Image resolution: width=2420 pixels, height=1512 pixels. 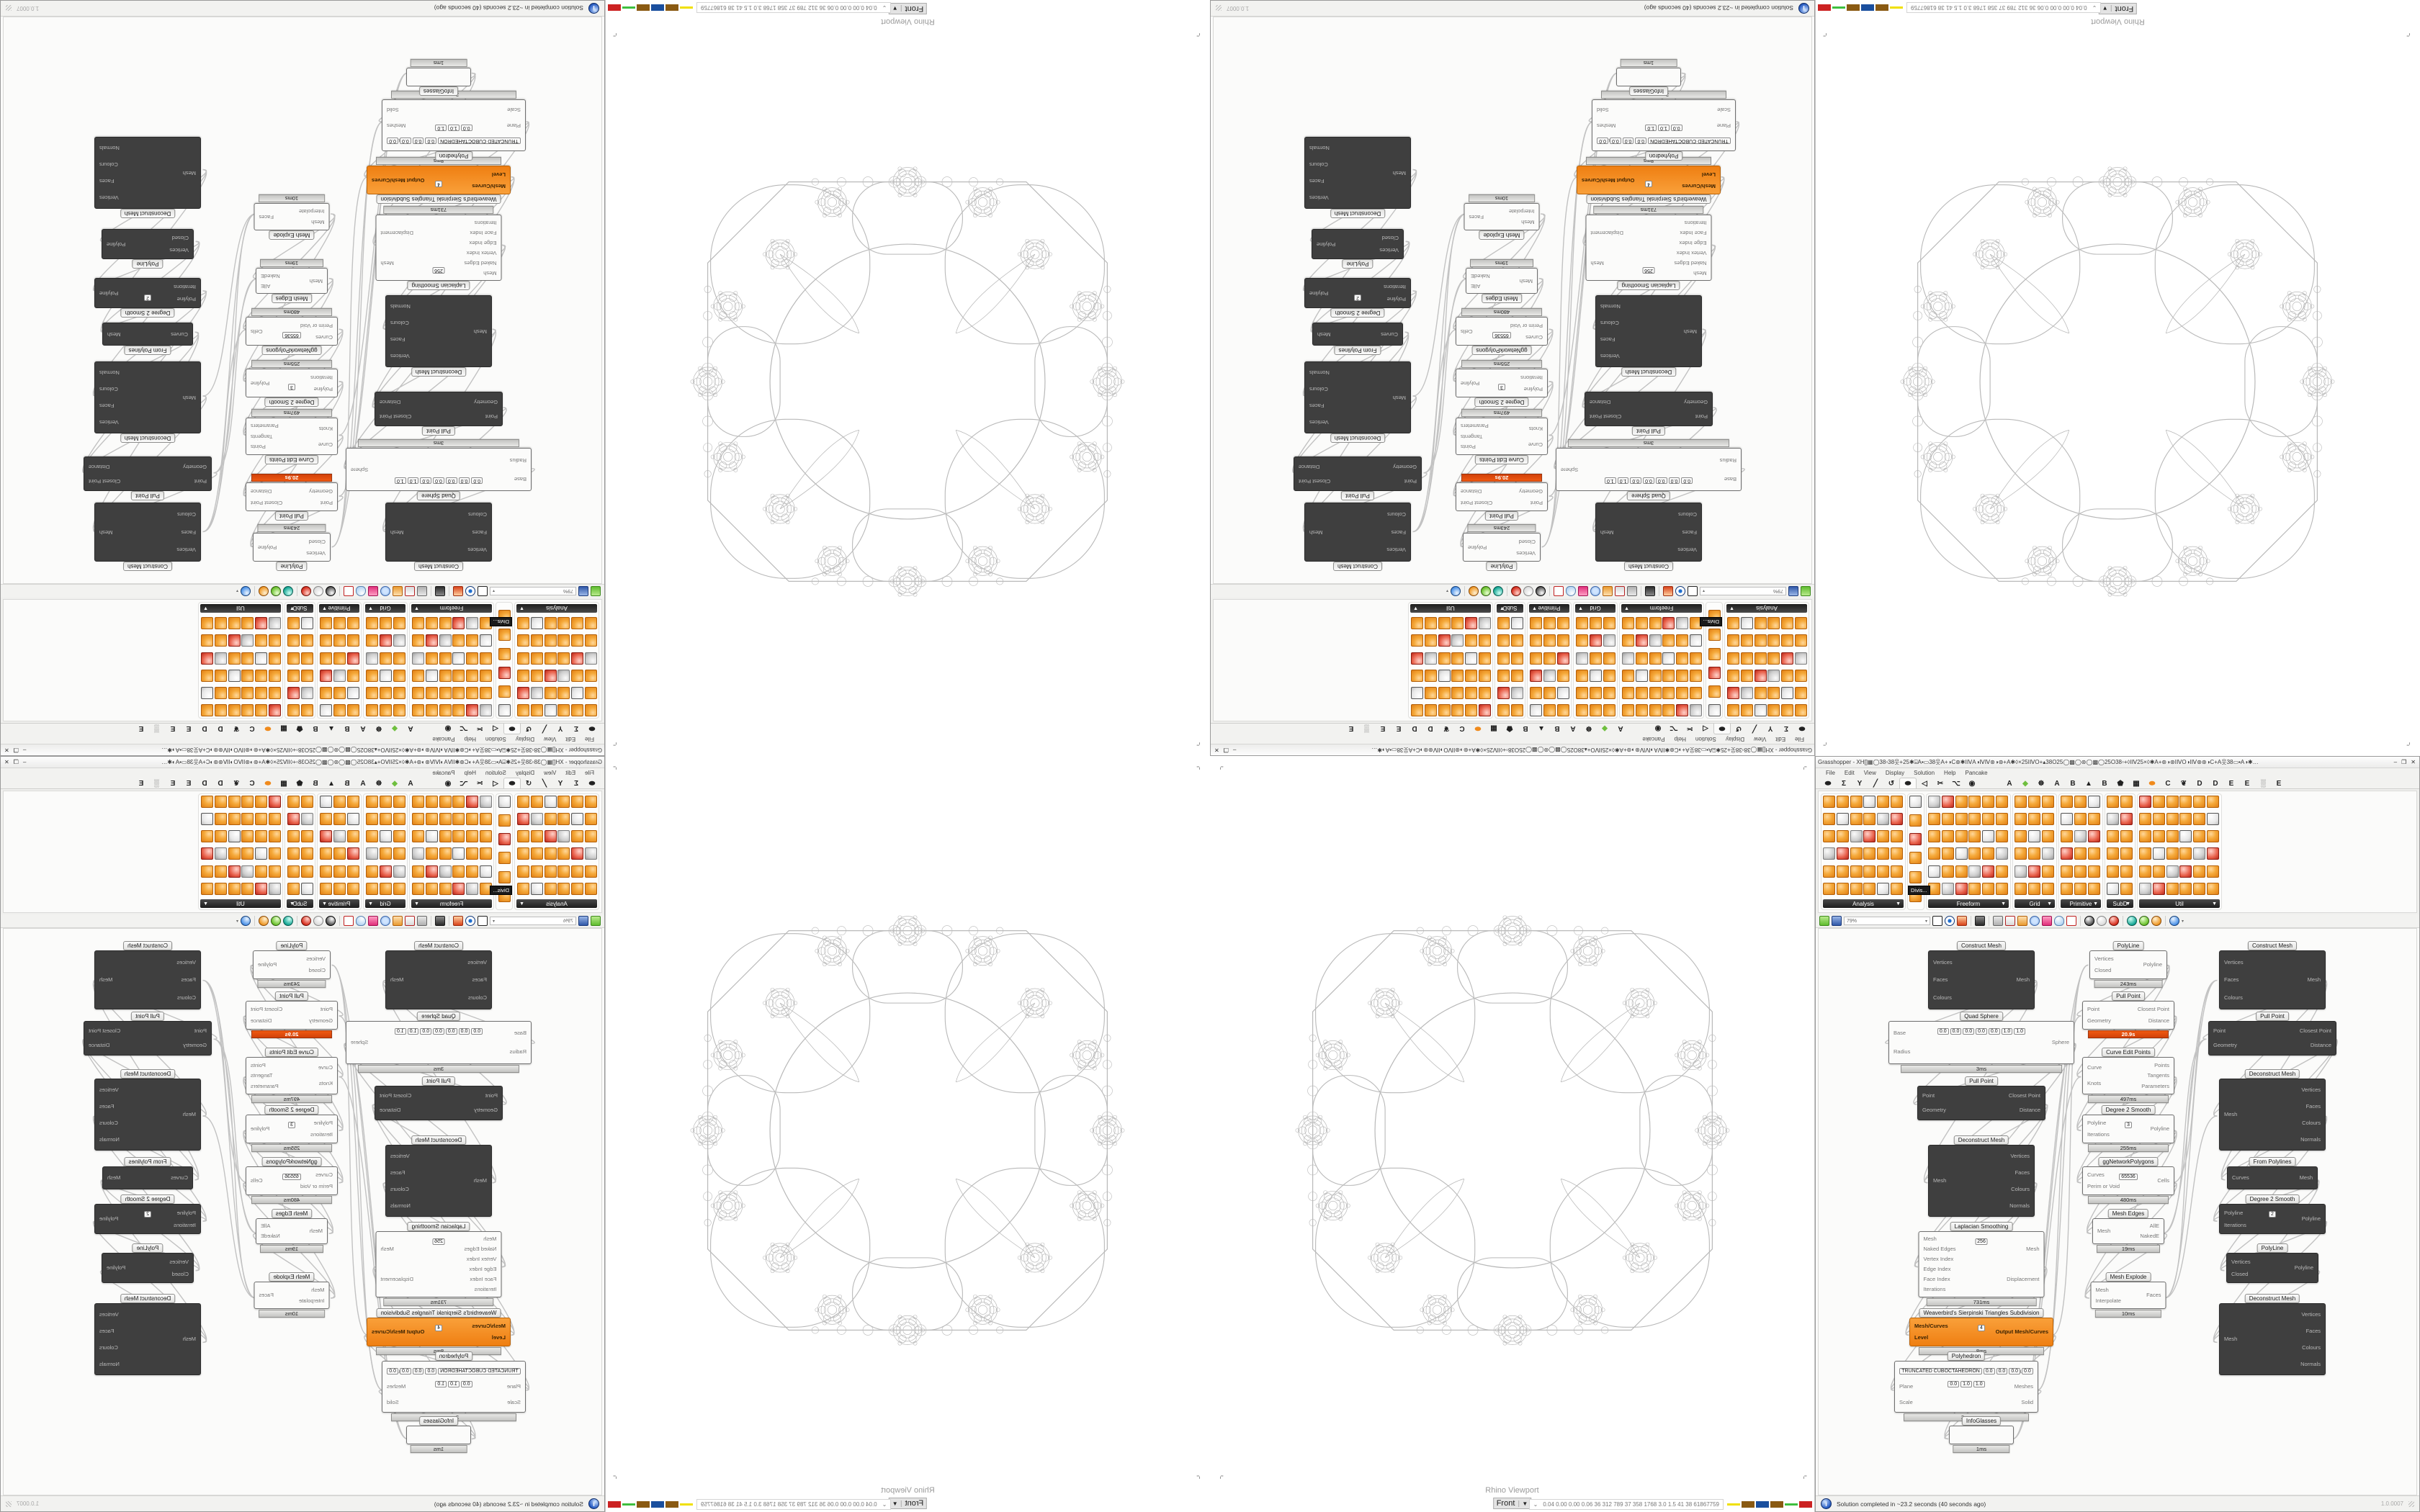 What do you see at coordinates (1891, 783) in the screenshot?
I see `ribbon-tab: ↺` at bounding box center [1891, 783].